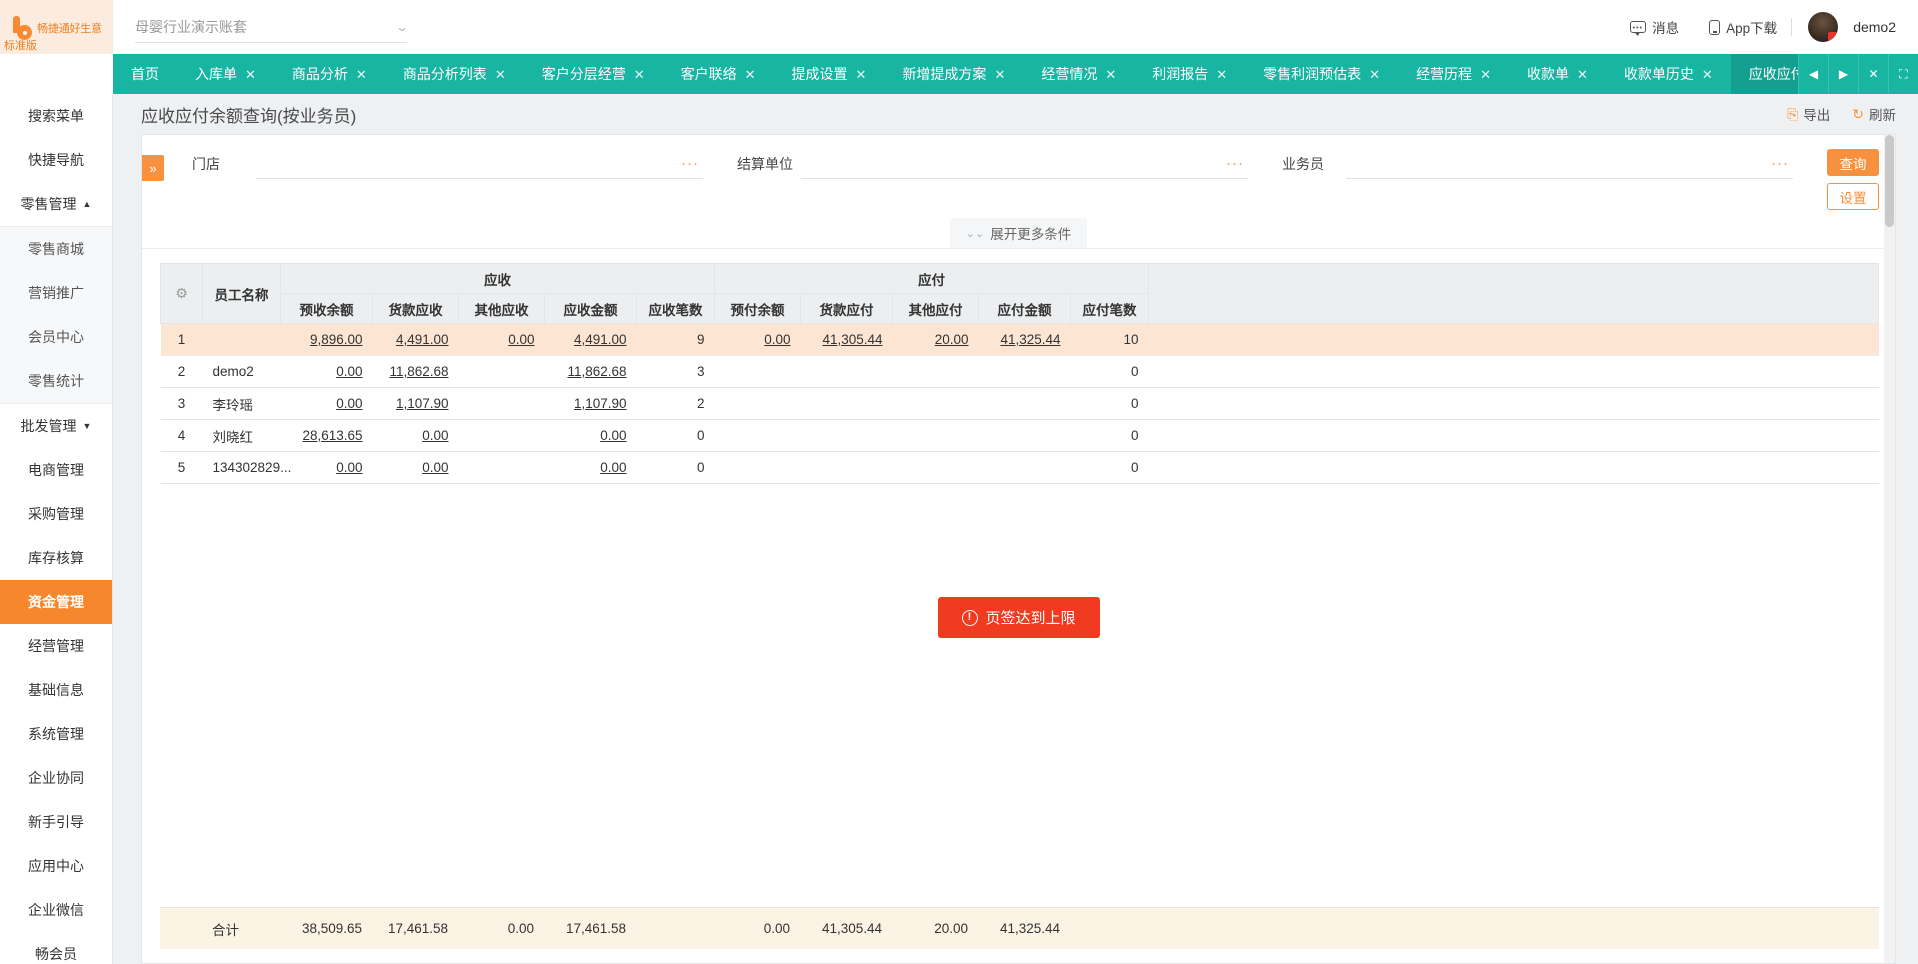  I want to click on sidebar-item-2: 零售管理 ▲, so click(56, 204).